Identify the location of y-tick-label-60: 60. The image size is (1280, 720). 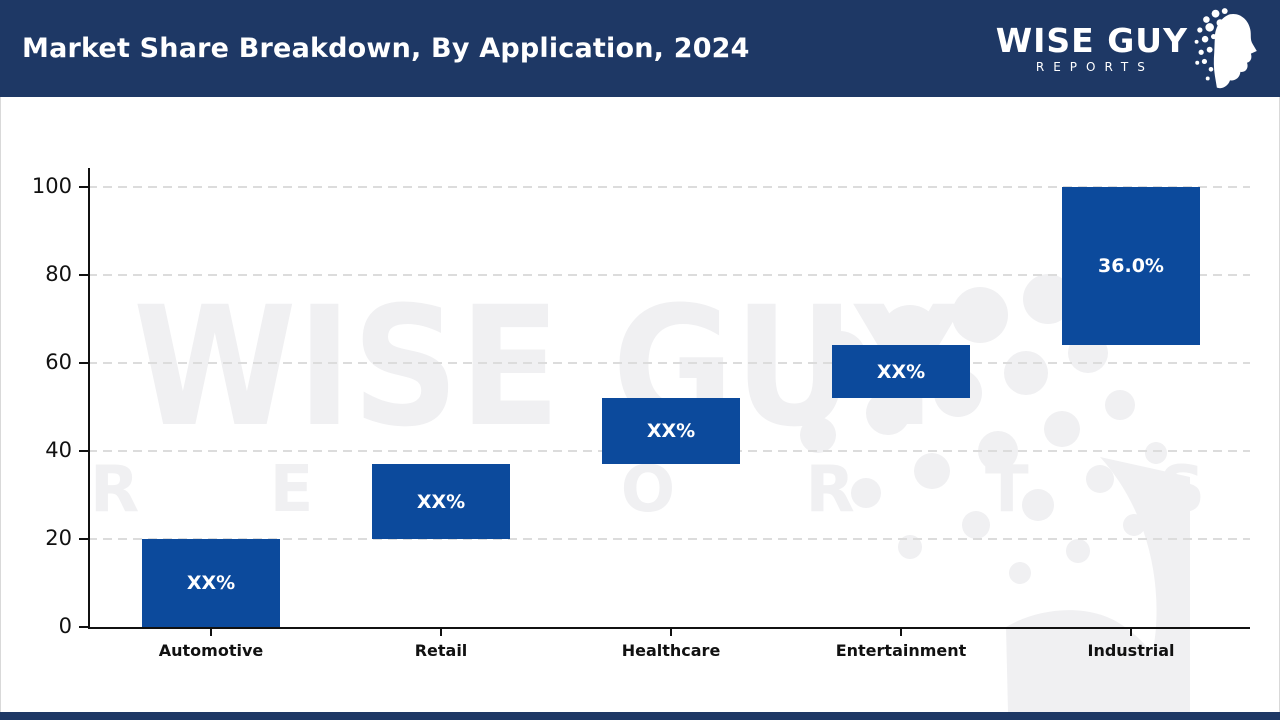
(58, 362).